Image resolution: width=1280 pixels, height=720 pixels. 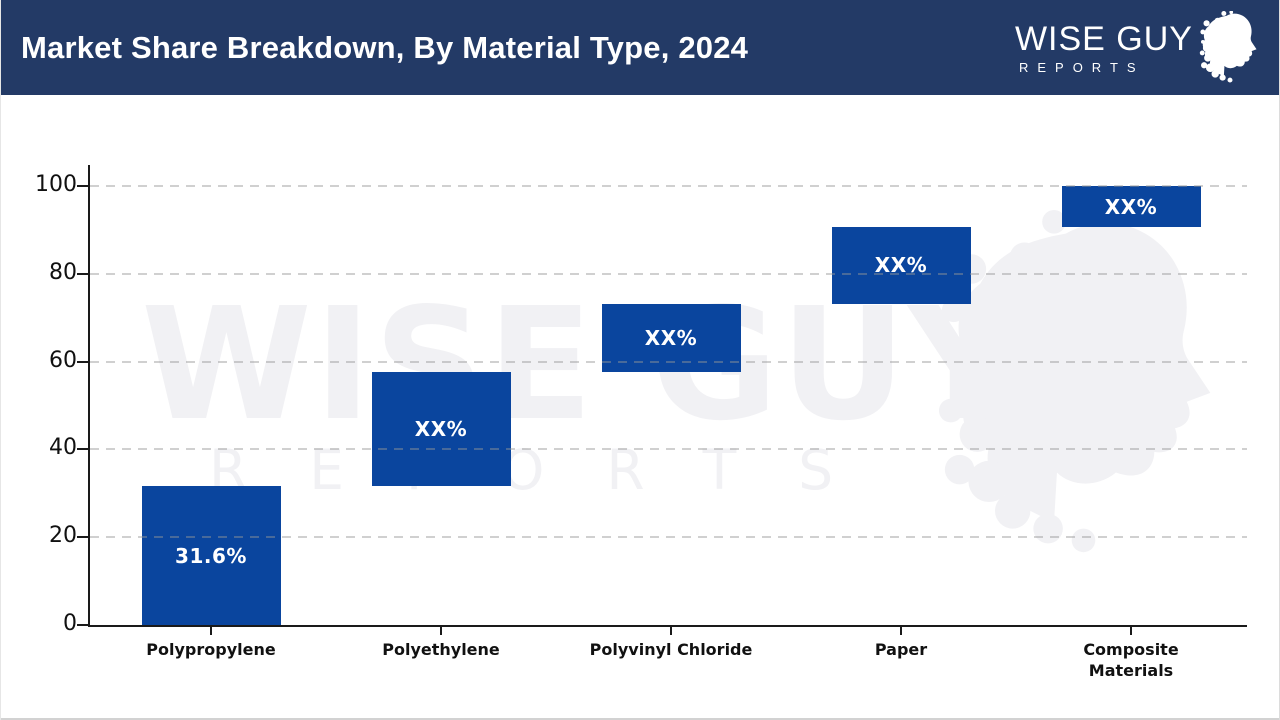 What do you see at coordinates (1131, 649) in the screenshot?
I see `x-axis-label-line: Composite` at bounding box center [1131, 649].